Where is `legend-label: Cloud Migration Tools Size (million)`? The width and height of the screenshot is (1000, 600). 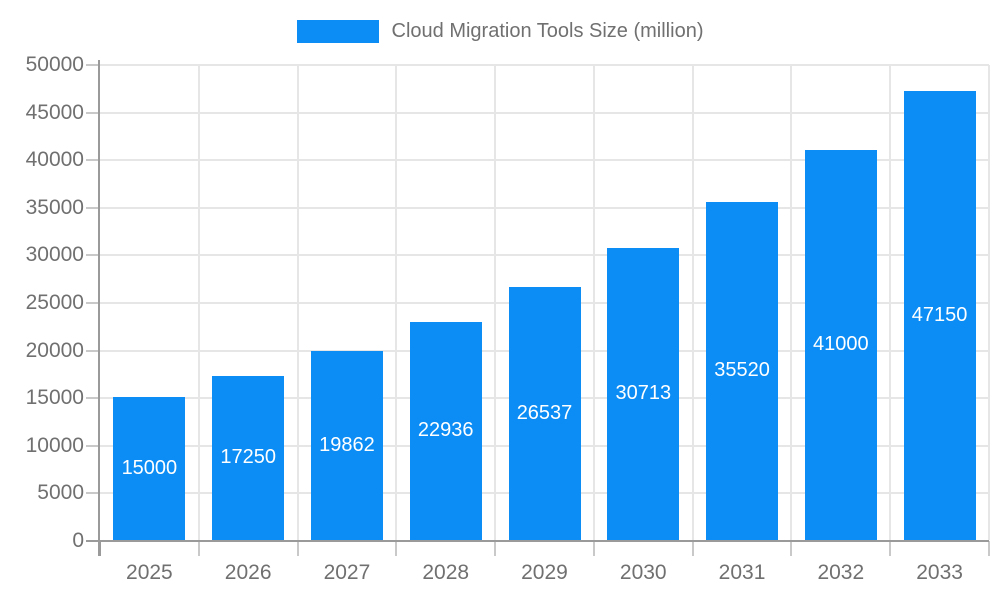
legend-label: Cloud Migration Tools Size (million) is located at coordinates (547, 31).